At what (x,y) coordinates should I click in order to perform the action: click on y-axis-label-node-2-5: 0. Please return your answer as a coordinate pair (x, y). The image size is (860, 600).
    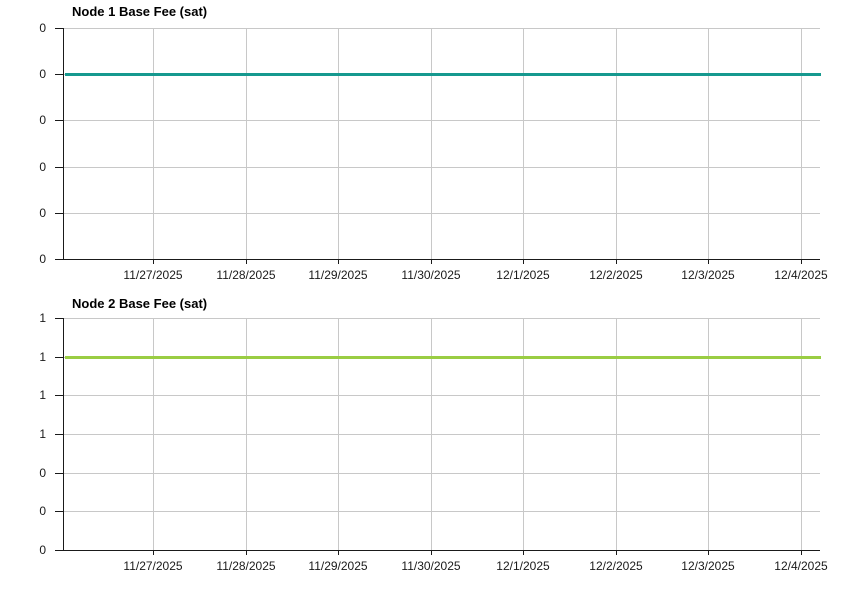
    Looking at the image, I should click on (42, 511).